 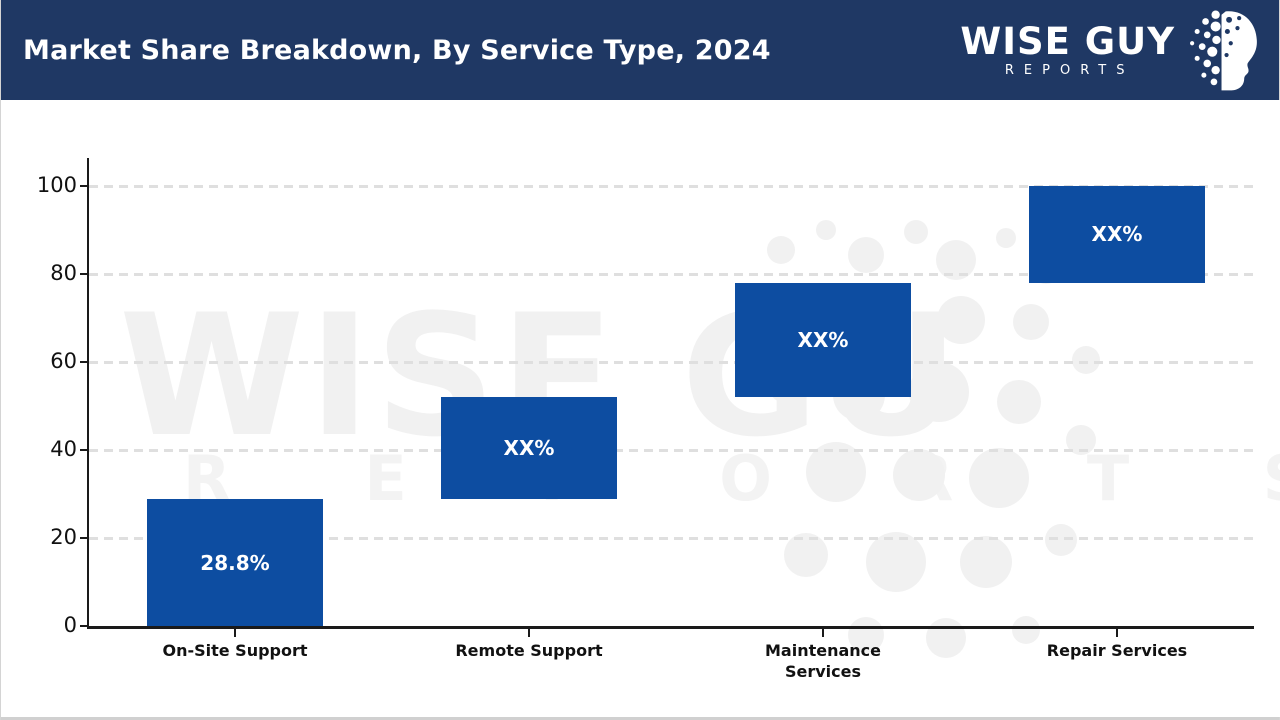 I want to click on y-tick-label-0: 0, so click(x=70, y=625).